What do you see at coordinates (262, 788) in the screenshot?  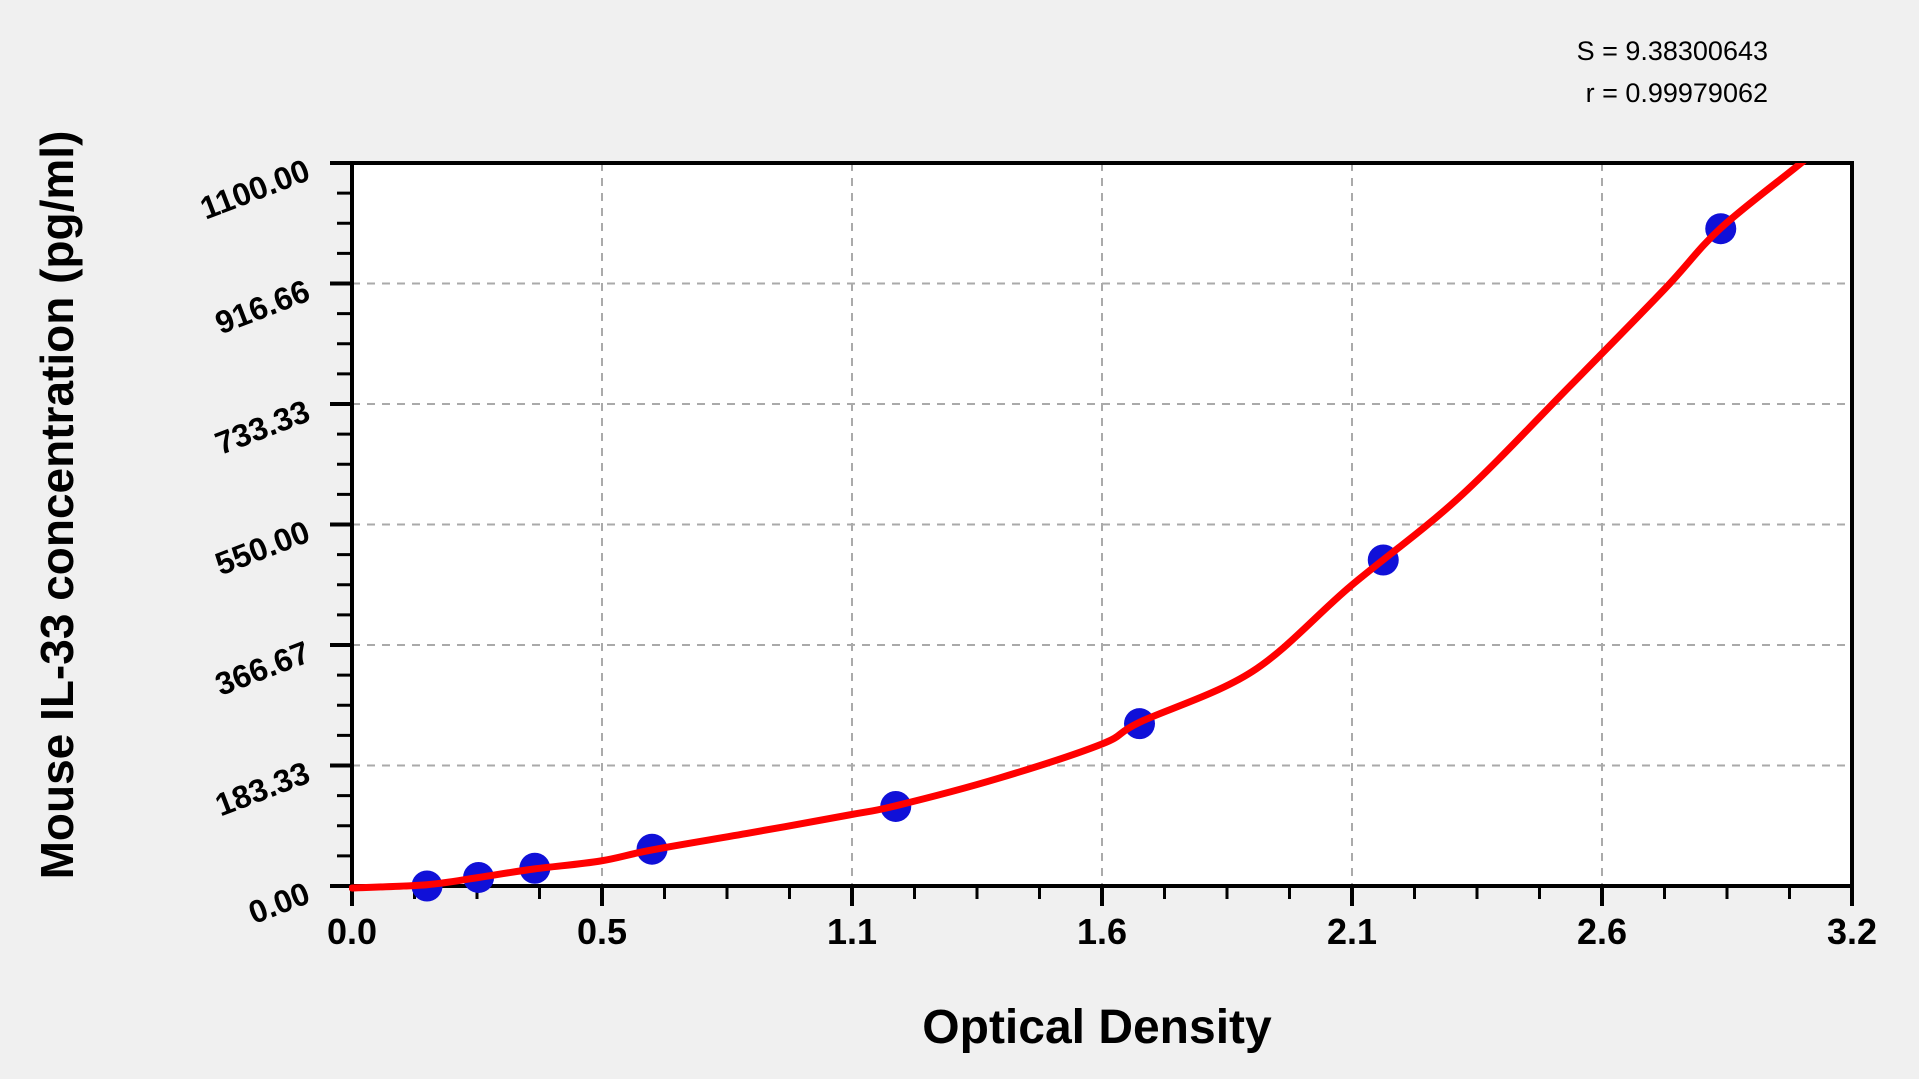 I see `y-tick-label: 183.33` at bounding box center [262, 788].